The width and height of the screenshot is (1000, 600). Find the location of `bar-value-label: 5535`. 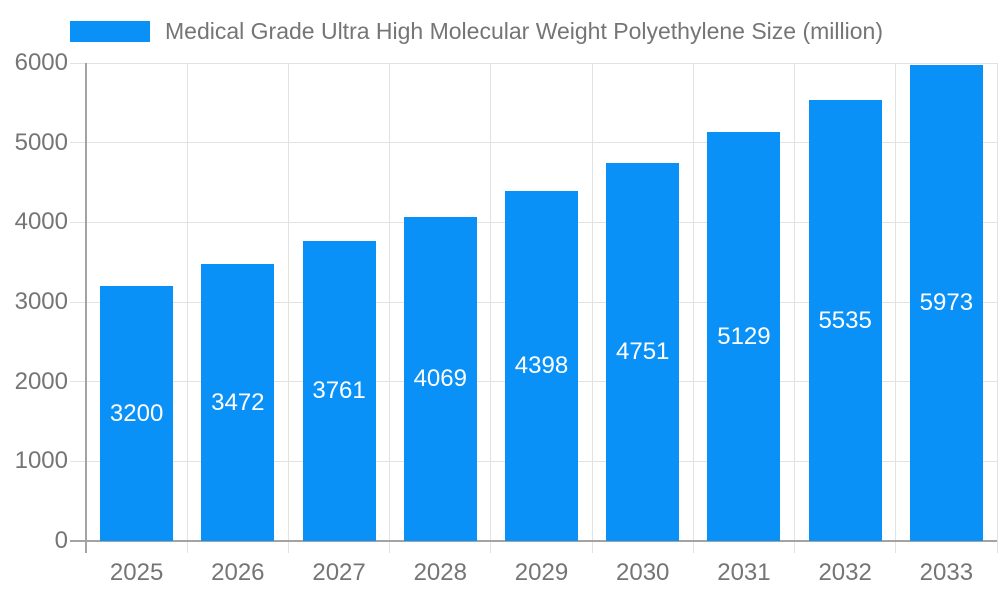

bar-value-label: 5535 is located at coordinates (845, 320).